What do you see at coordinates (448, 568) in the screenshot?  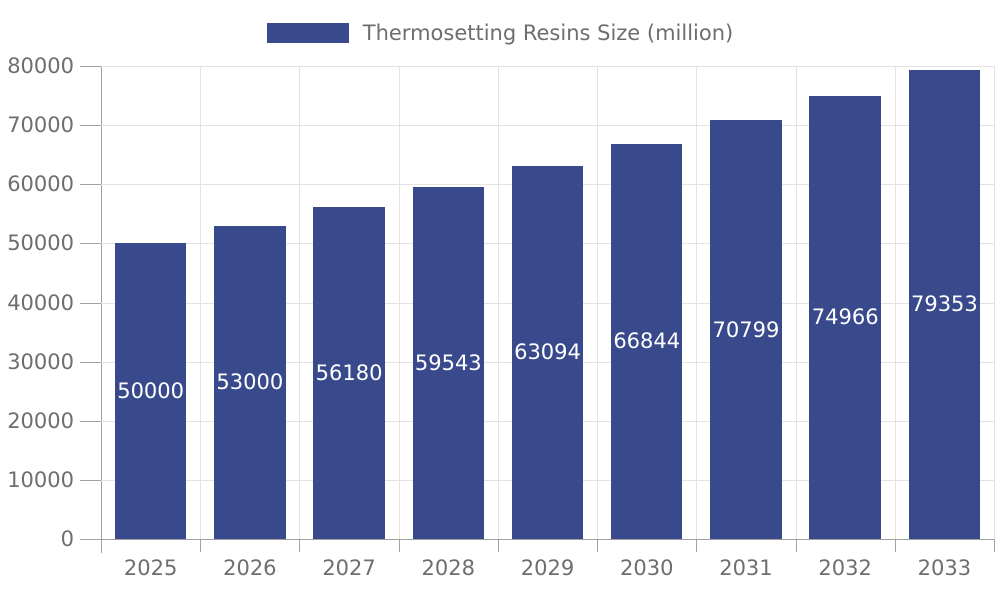 I see `x-tick-label: 2028` at bounding box center [448, 568].